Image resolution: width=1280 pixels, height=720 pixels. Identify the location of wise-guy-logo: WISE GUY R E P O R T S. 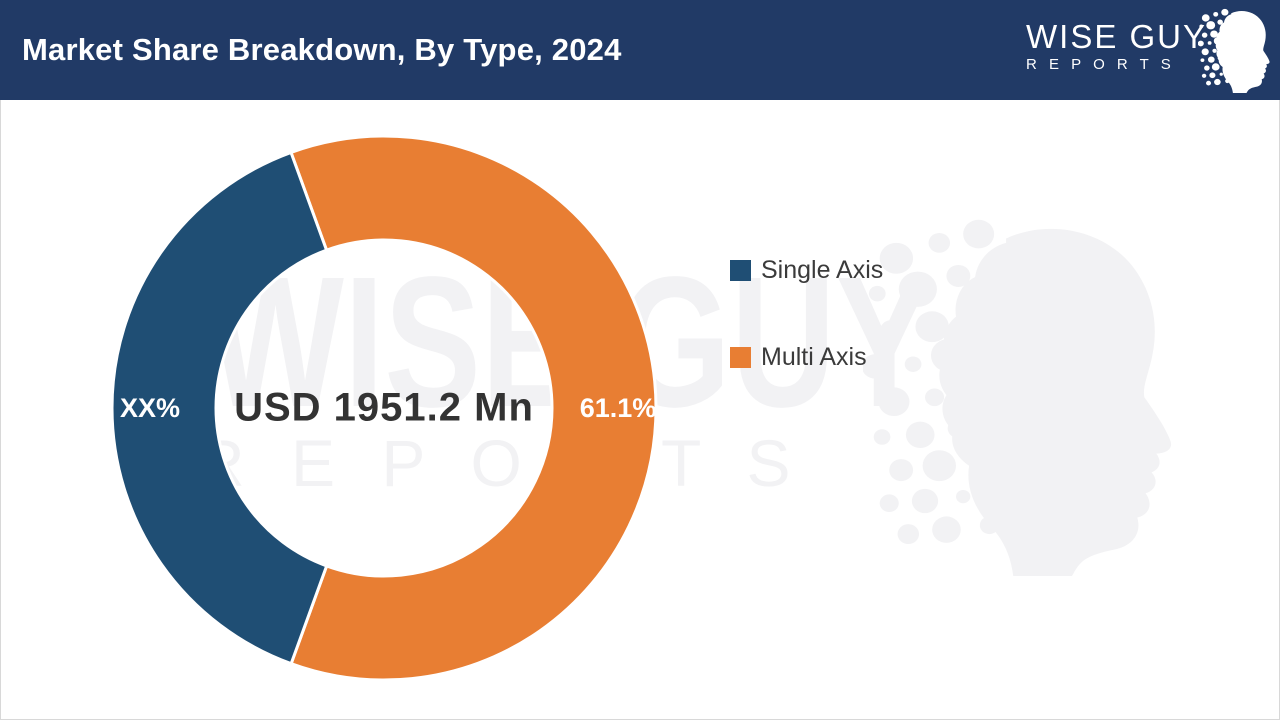
(1145, 51).